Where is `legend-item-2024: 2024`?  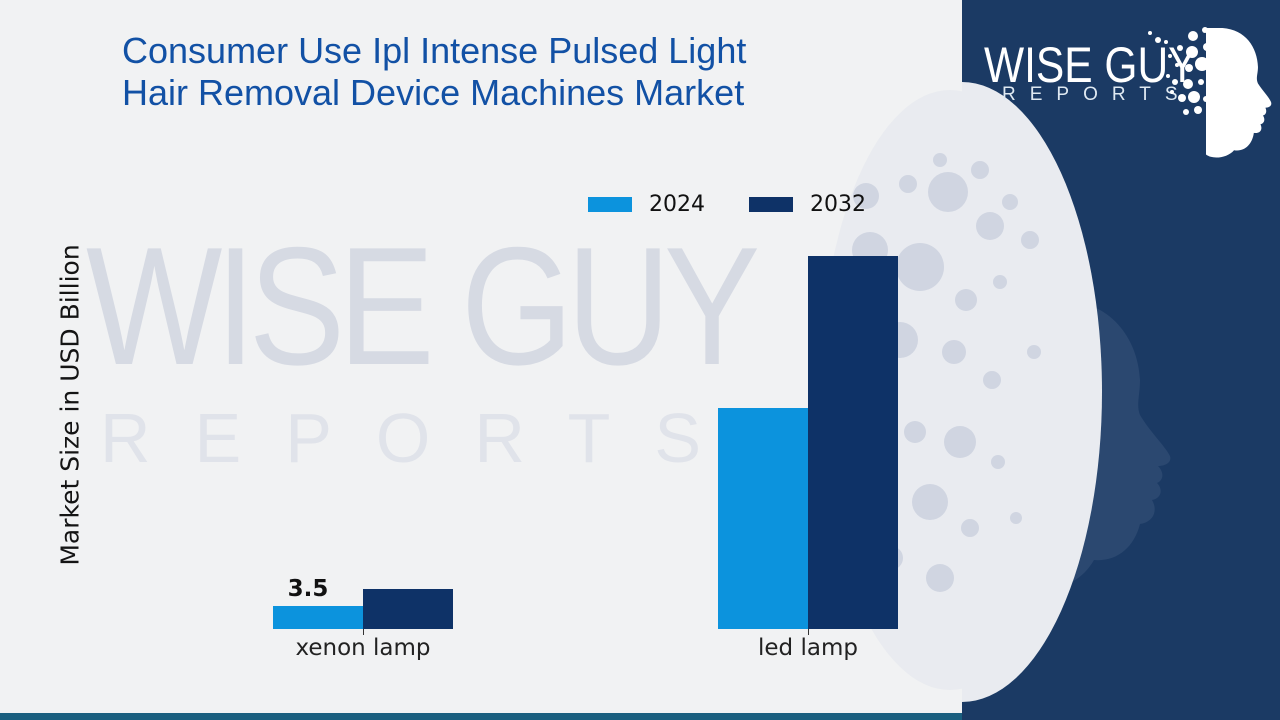
legend-item-2024: 2024 is located at coordinates (646, 204).